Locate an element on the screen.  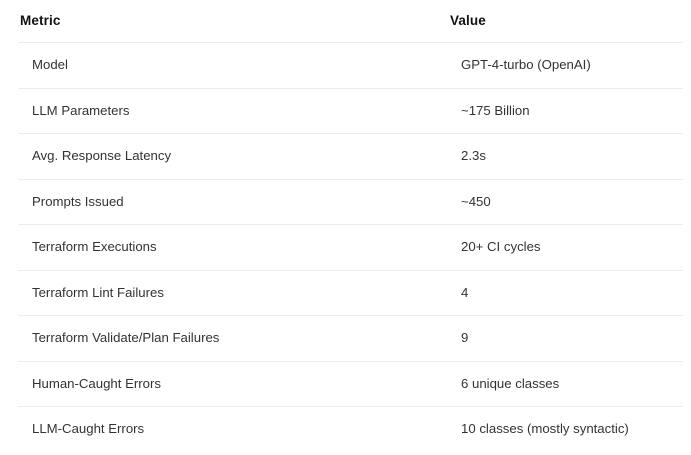
table-row: Terraform Lint Failures 4 is located at coordinates (345, 293).